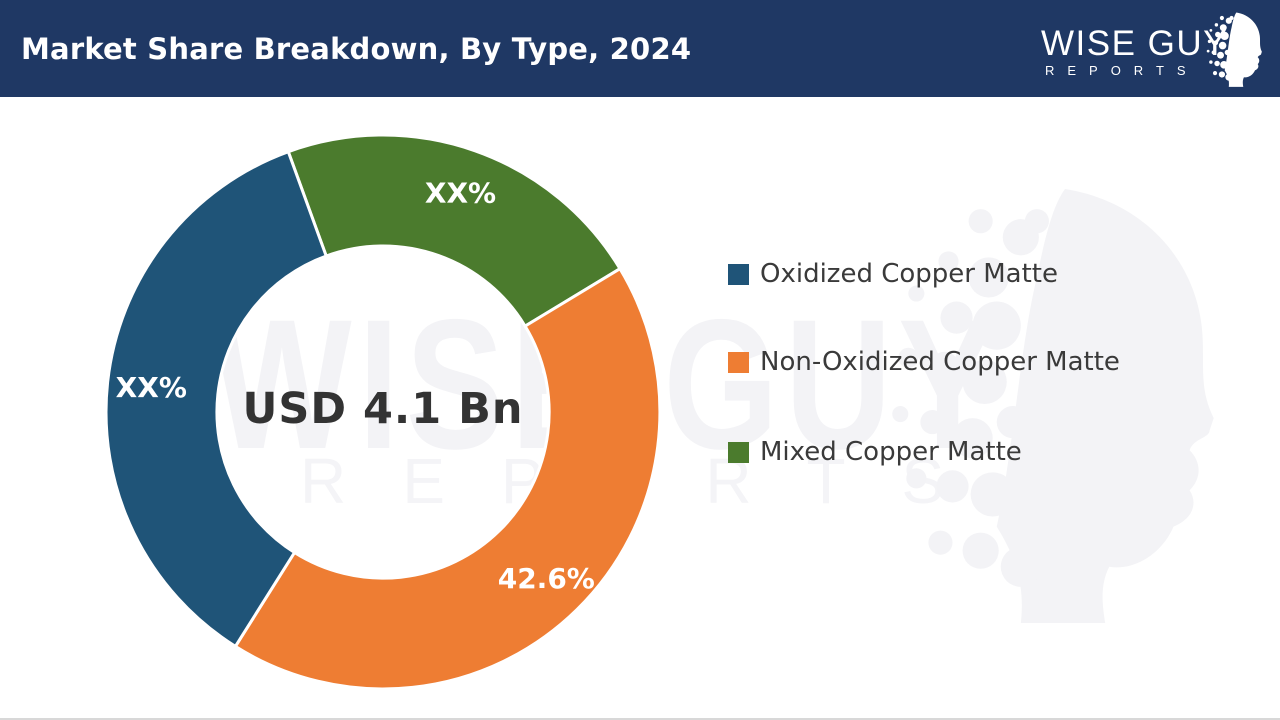 The height and width of the screenshot is (720, 1280). What do you see at coordinates (891, 452) in the screenshot?
I see `legend-label: Mixed Copper Matte` at bounding box center [891, 452].